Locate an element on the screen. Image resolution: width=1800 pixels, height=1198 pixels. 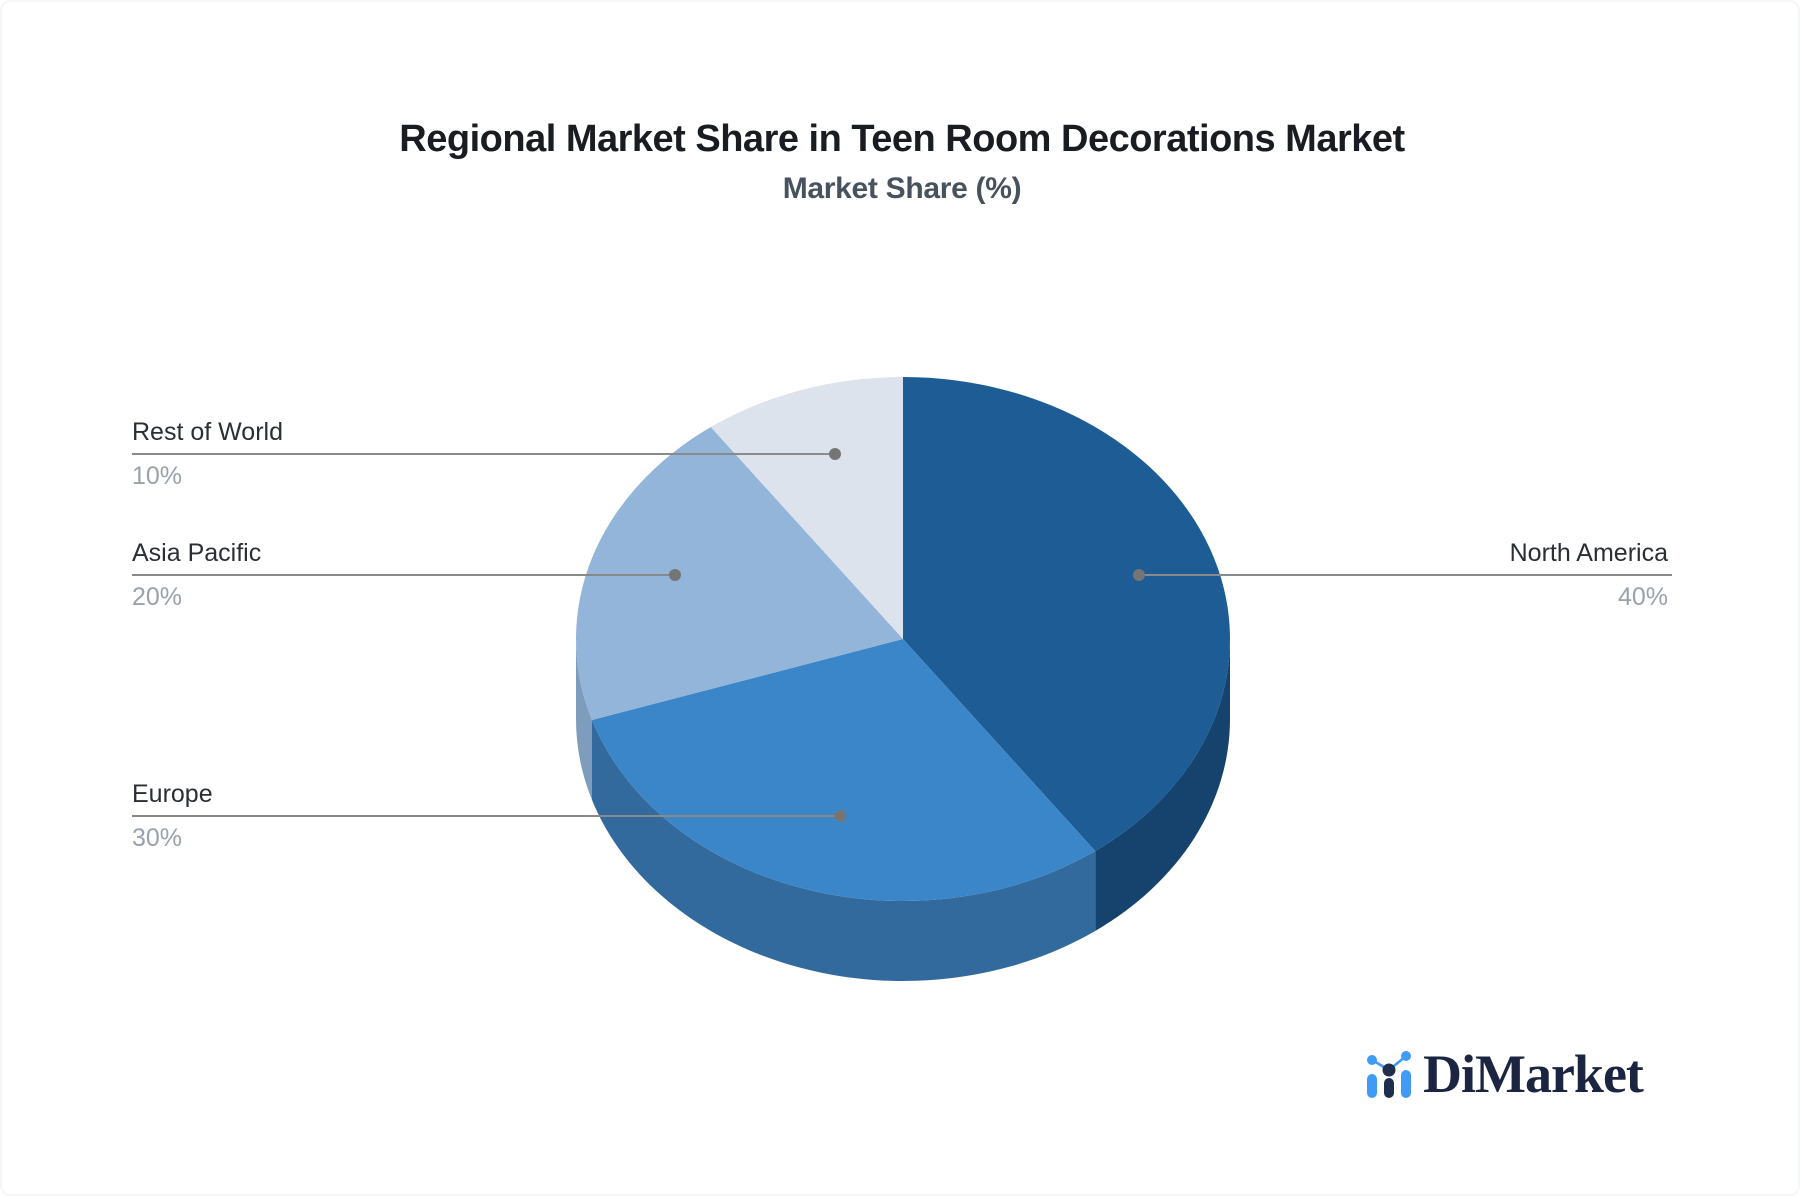
callout-asia-pacific-value: 20% is located at coordinates (157, 597).